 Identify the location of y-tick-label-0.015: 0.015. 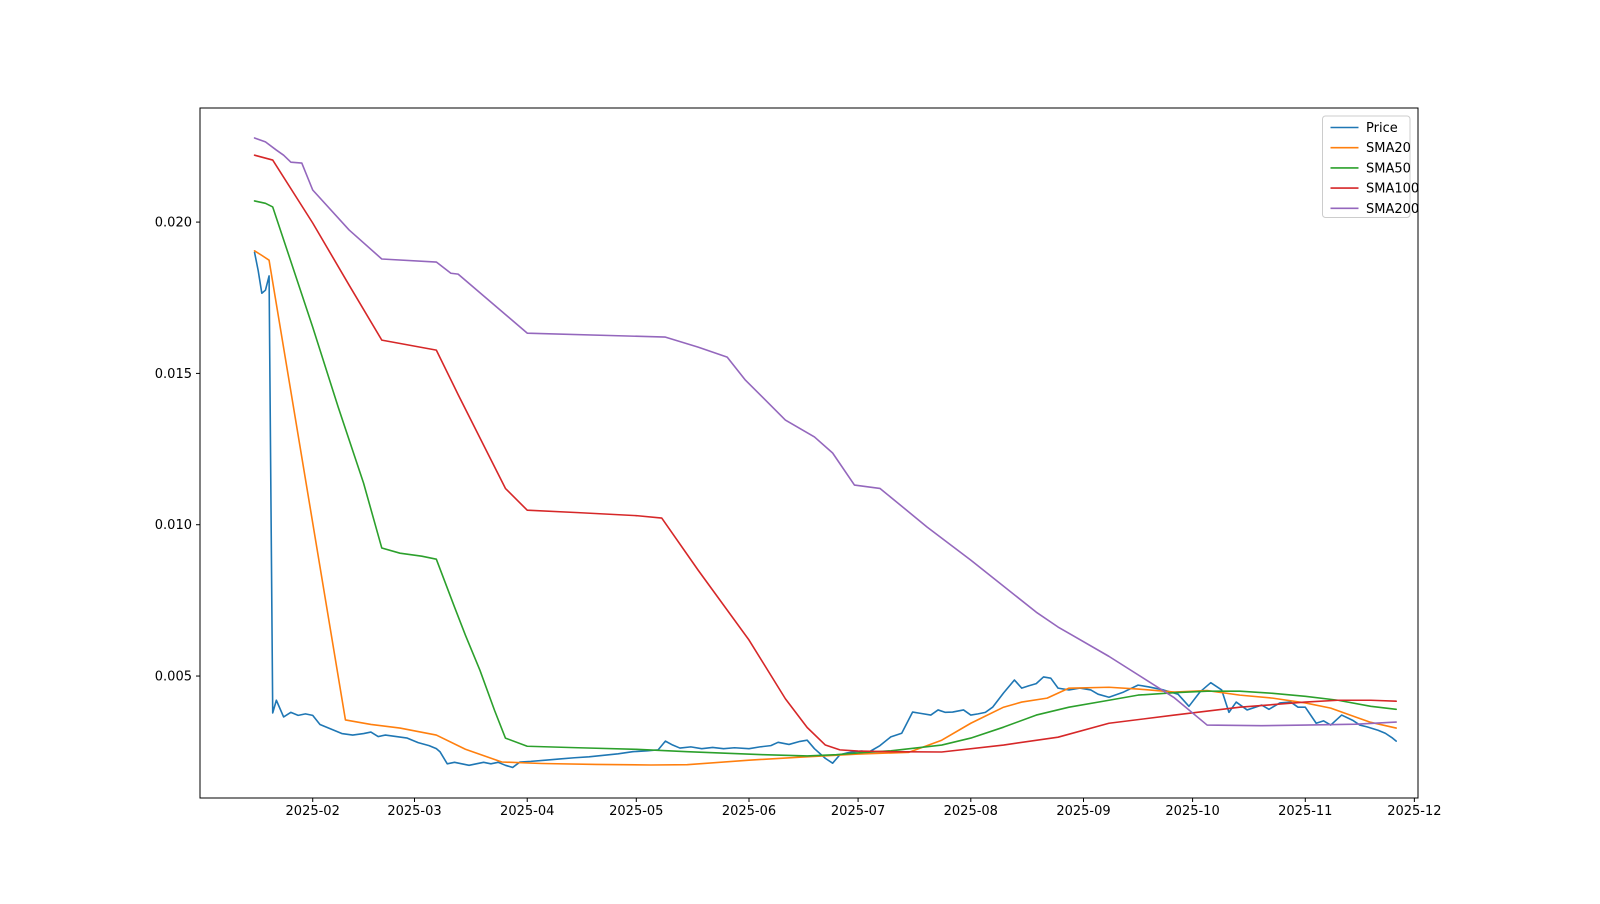
(173, 374).